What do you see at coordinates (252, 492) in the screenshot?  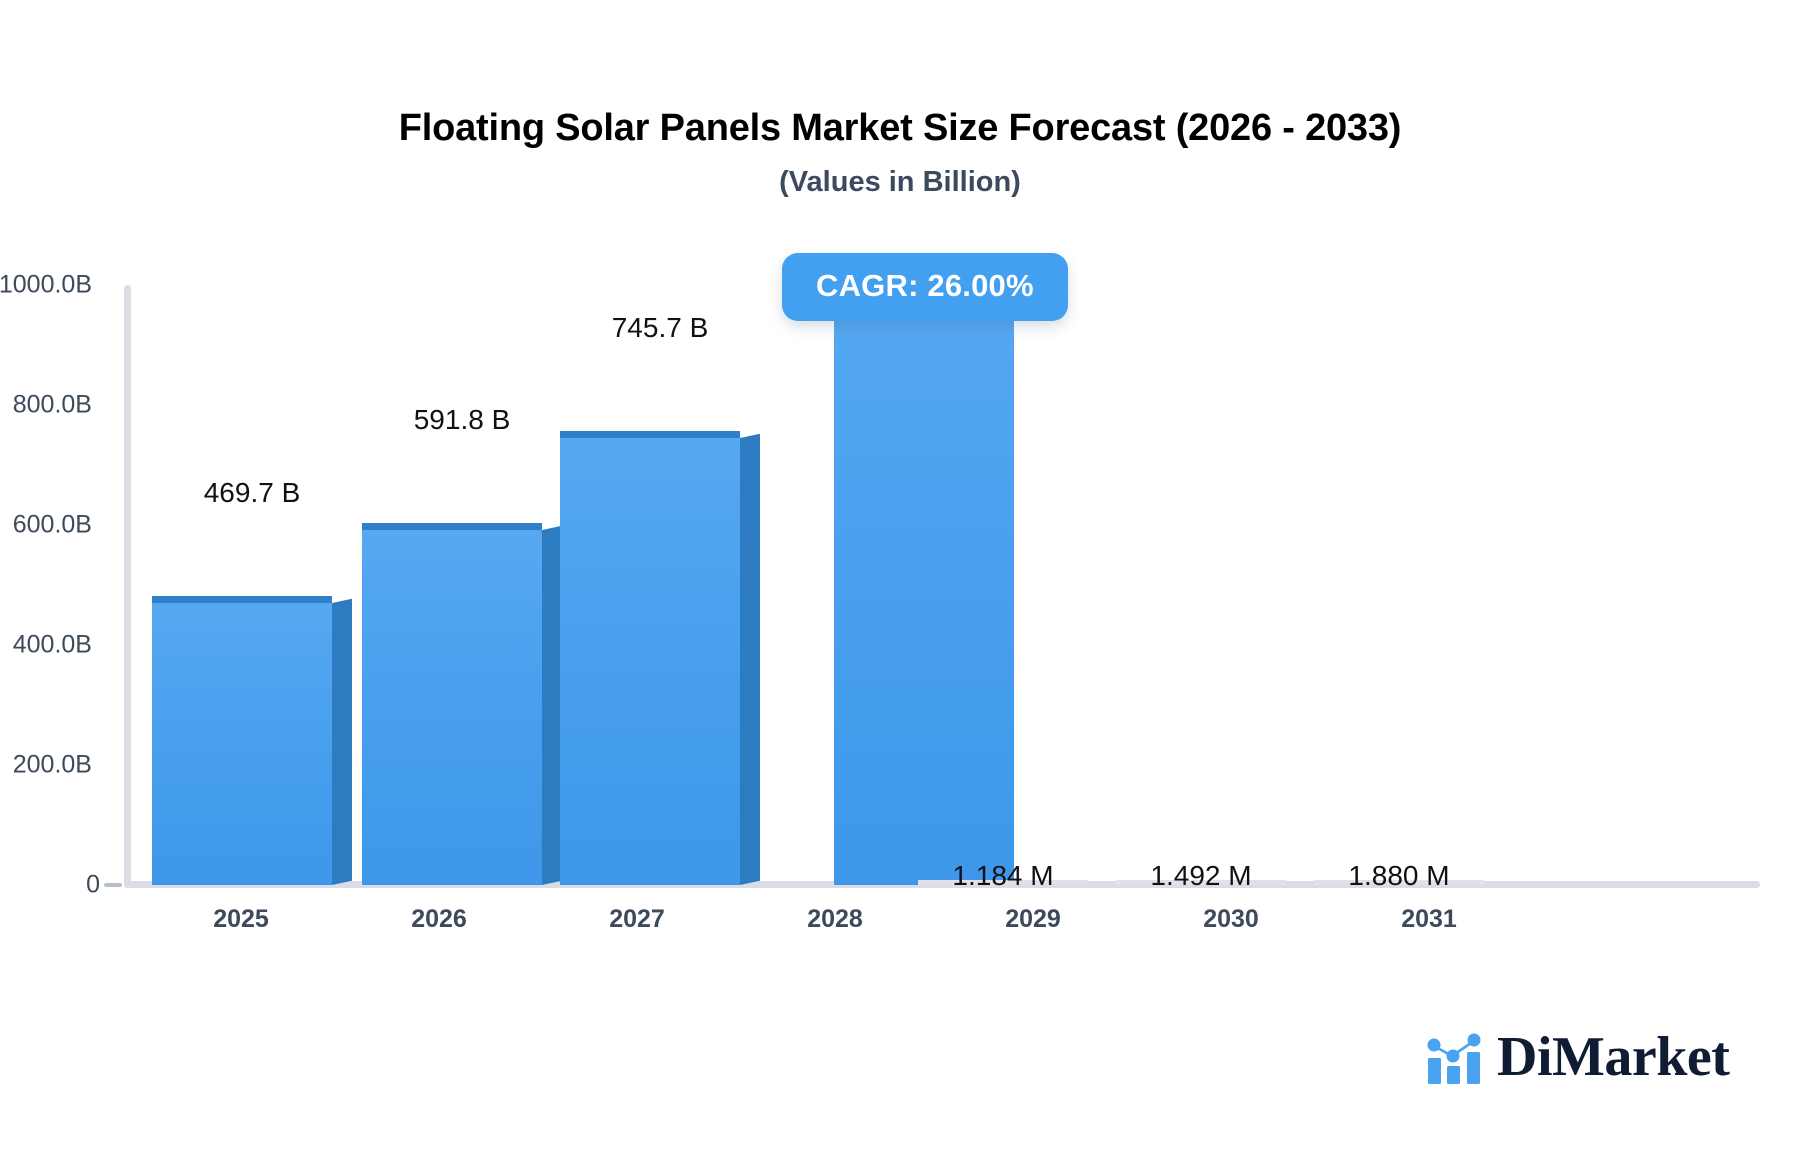 I see `bar-2025-value-label: 469.7 B` at bounding box center [252, 492].